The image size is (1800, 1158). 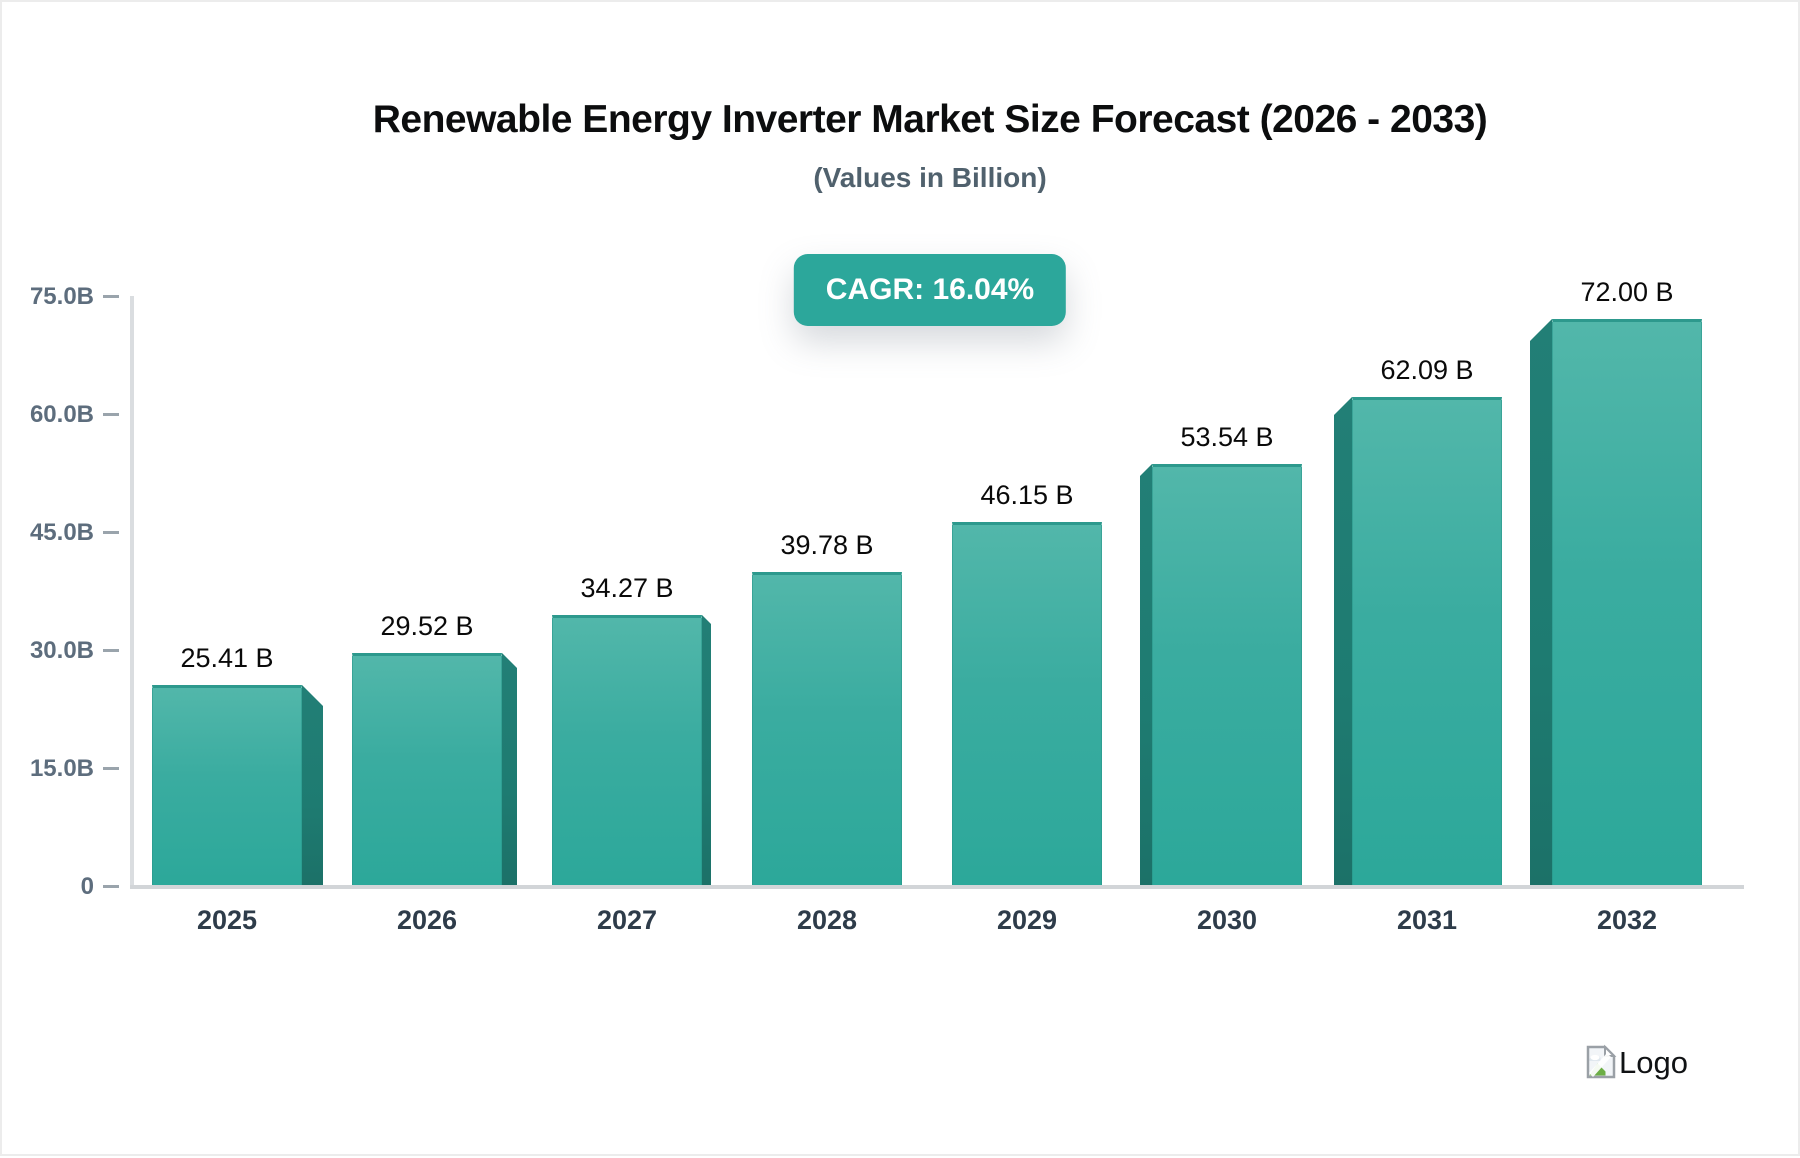 I want to click on x-axis-label-2025: 2025, so click(x=227, y=920).